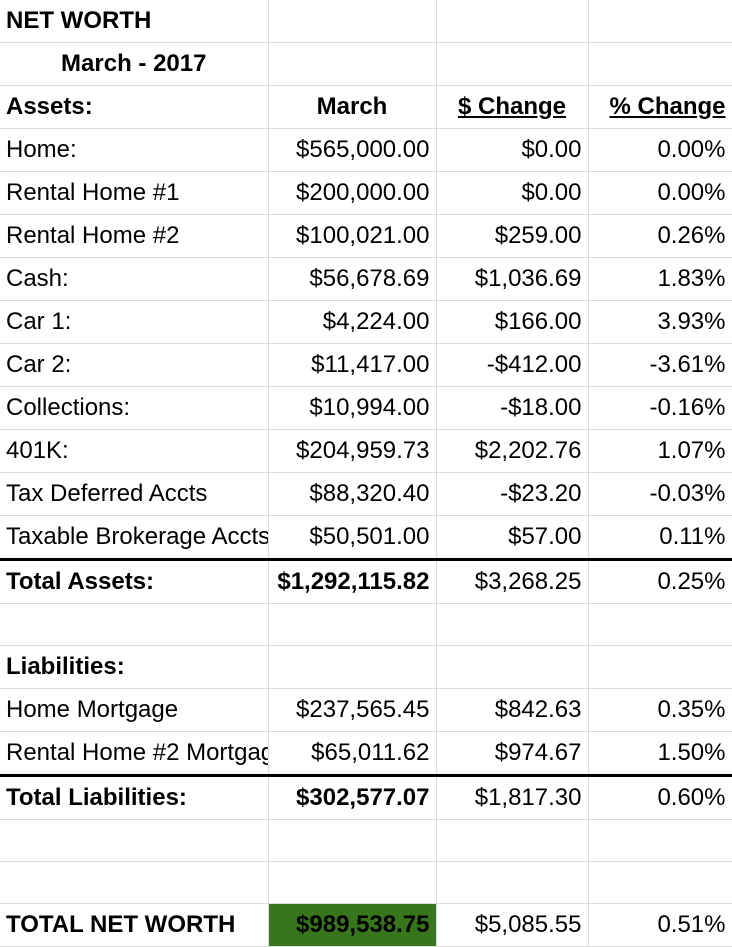 Image resolution: width=732 pixels, height=947 pixels. I want to click on column-header-percent-change: % Change, so click(660, 107).